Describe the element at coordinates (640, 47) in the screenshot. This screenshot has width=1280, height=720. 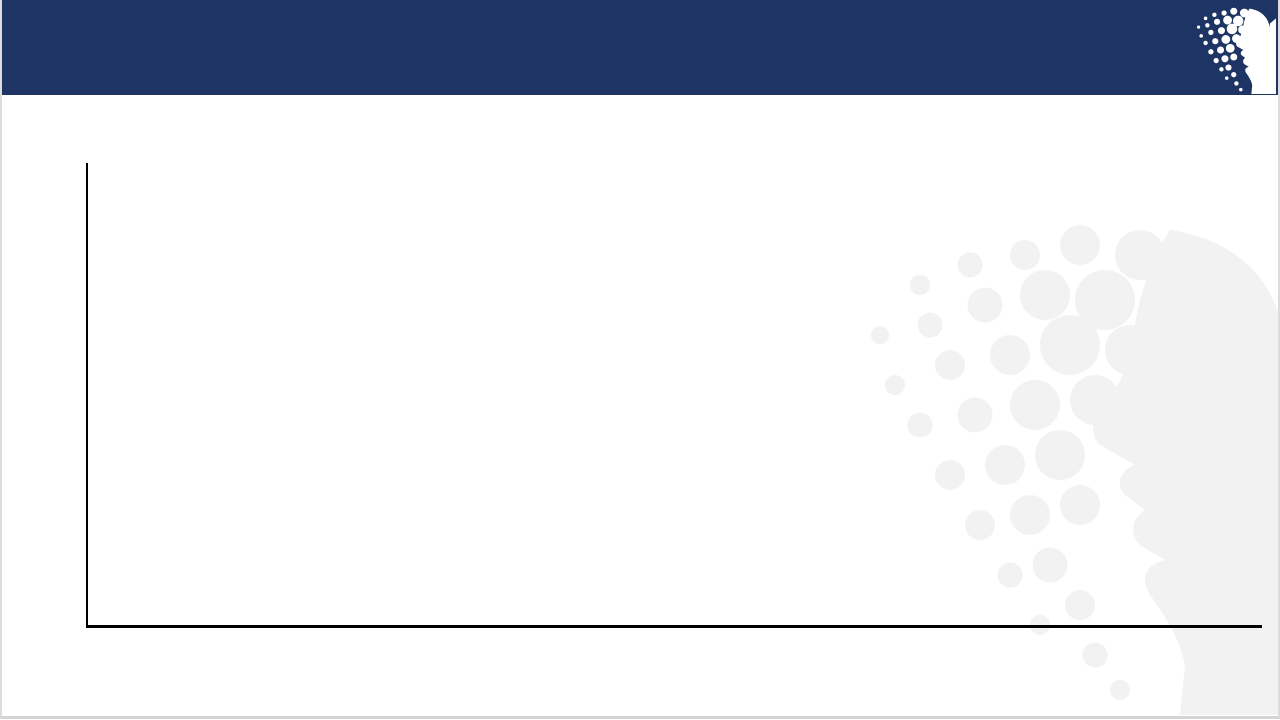
I see `header-bar` at that location.